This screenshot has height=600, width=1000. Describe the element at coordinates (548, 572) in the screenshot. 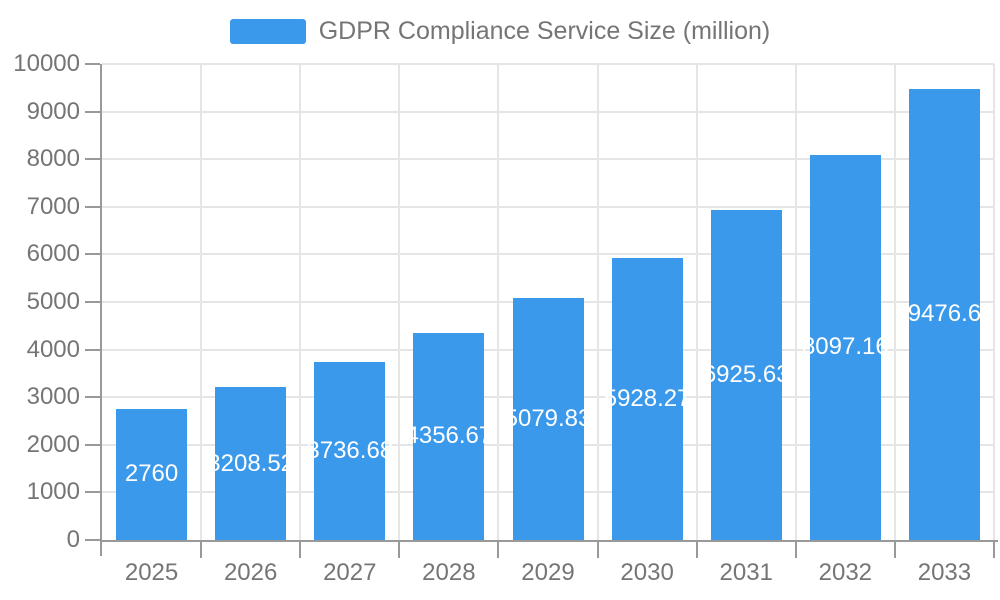

I see `x-axis-tick-label: 2029` at that location.